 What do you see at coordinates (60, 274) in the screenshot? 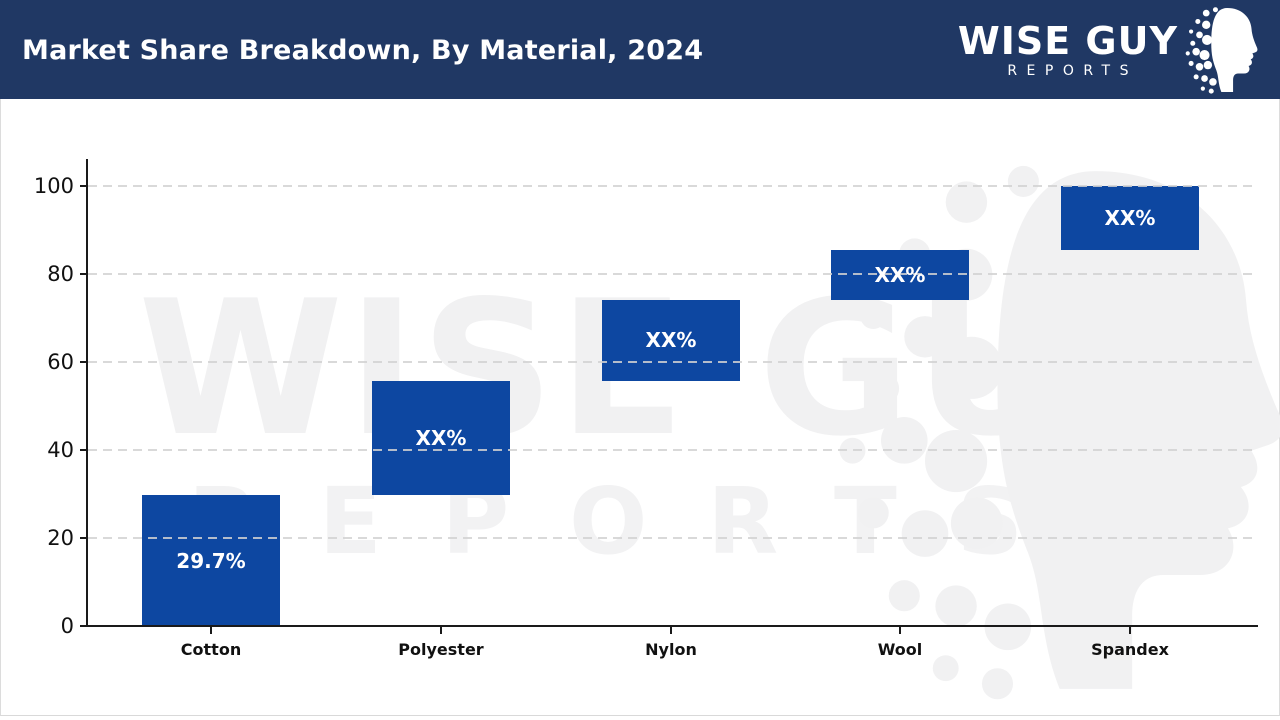
I see `y-tick-label: 80` at bounding box center [60, 274].